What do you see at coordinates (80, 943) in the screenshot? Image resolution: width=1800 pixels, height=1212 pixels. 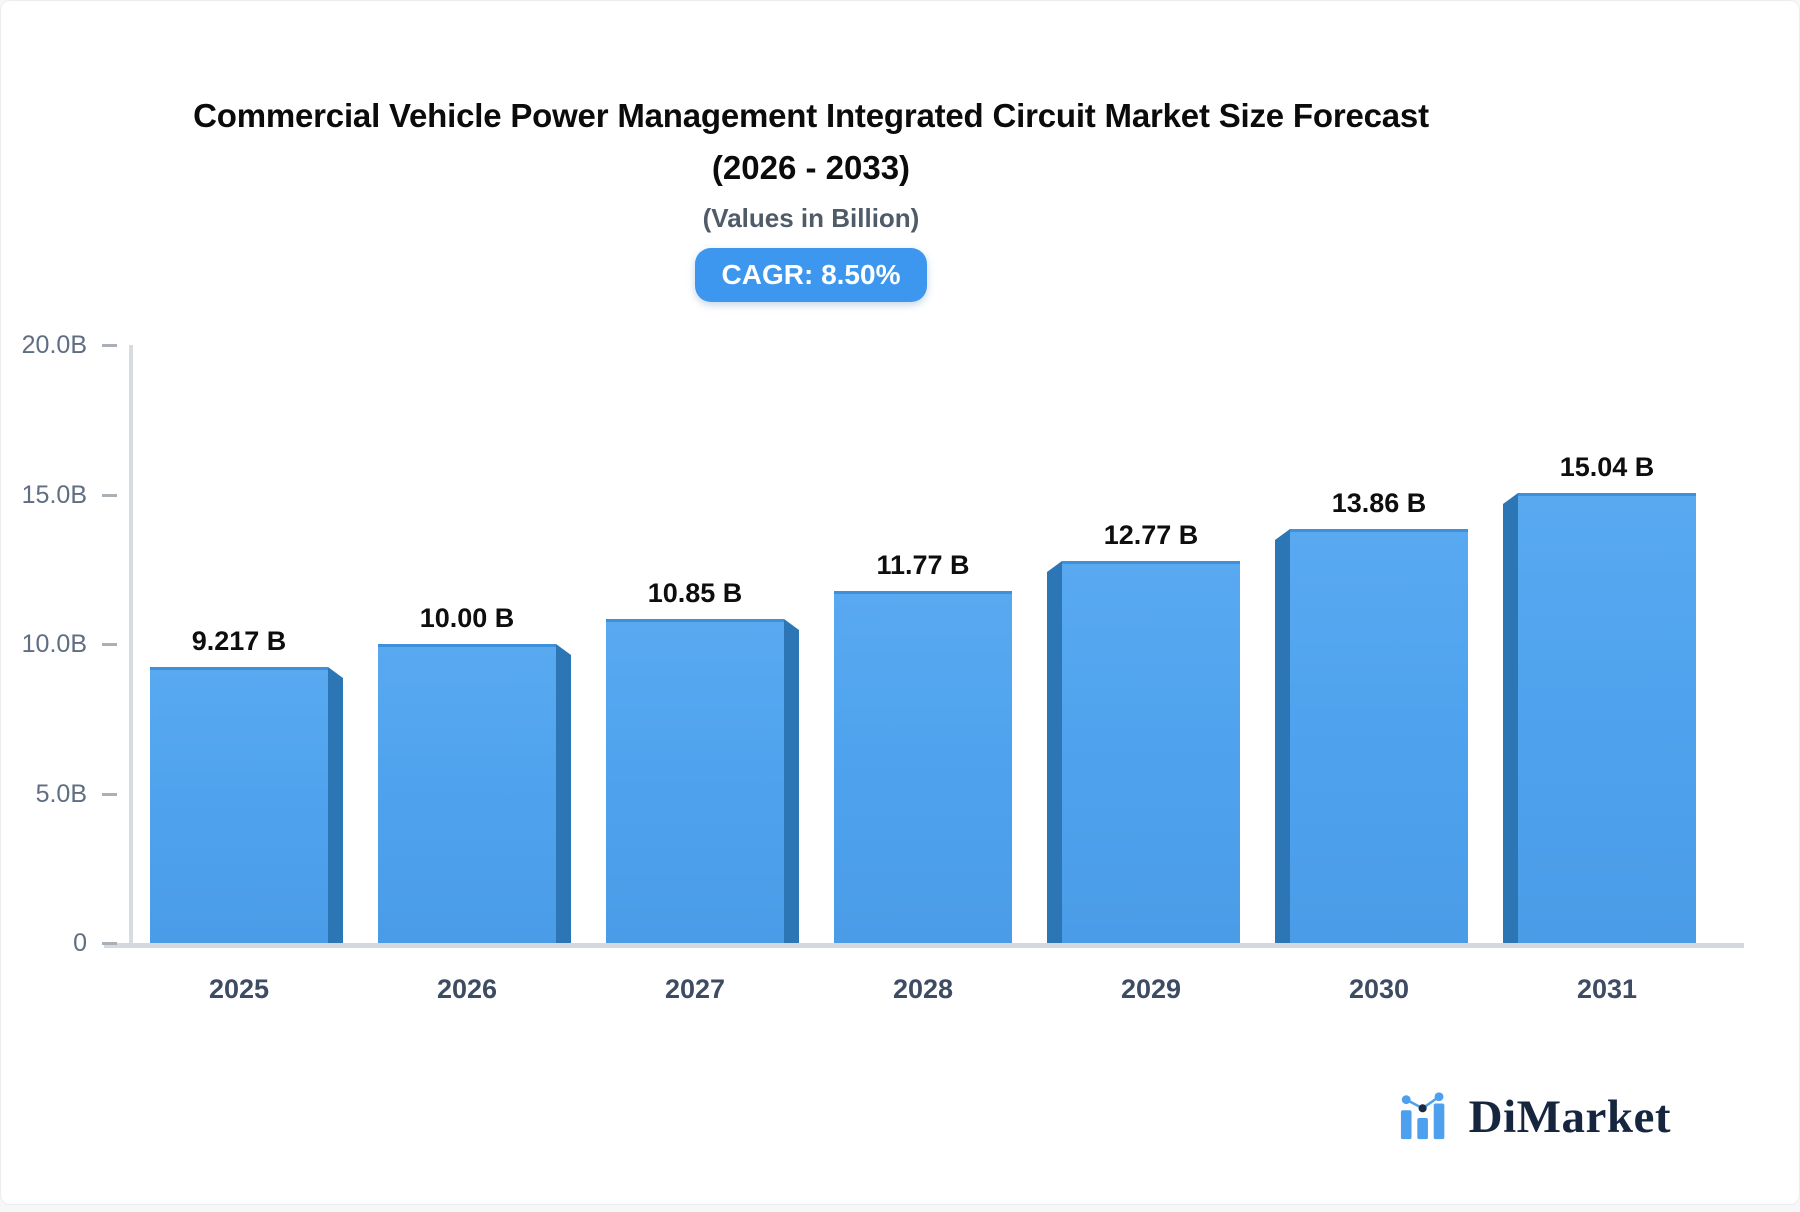 I see `y-tick-label: 0` at bounding box center [80, 943].